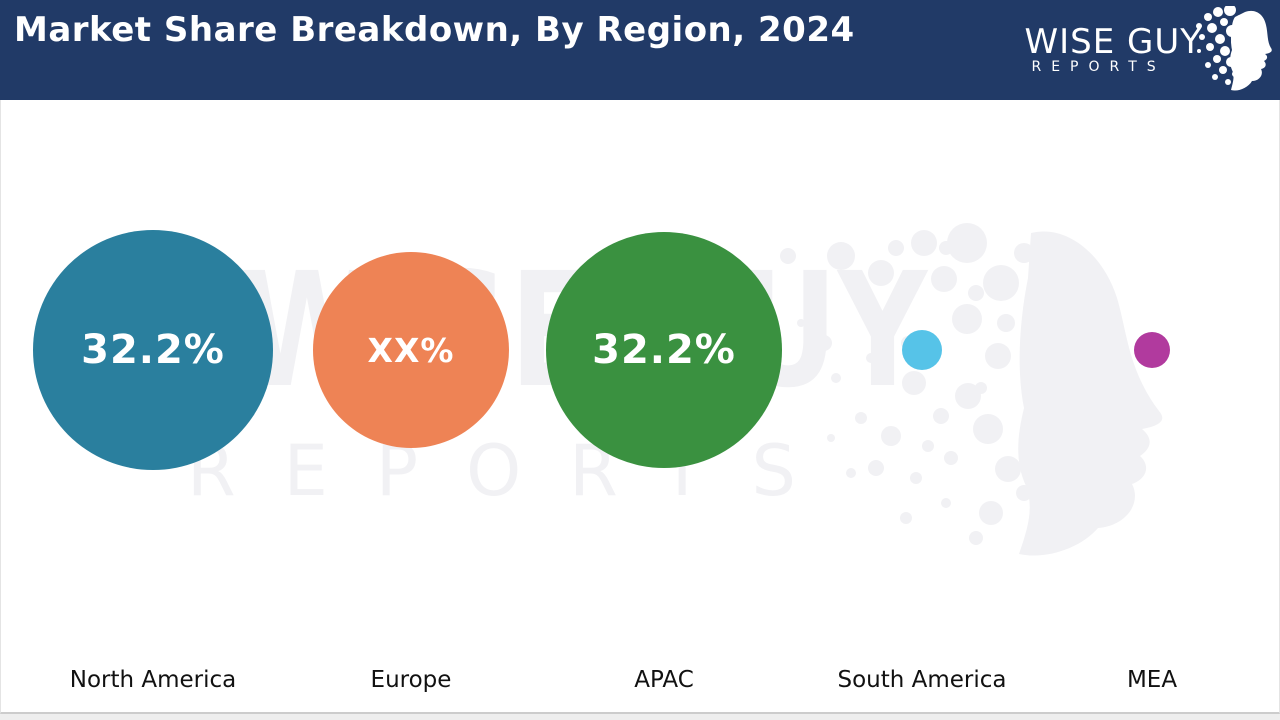 This screenshot has width=1280, height=720. I want to click on bubble-south-america, so click(922, 350).